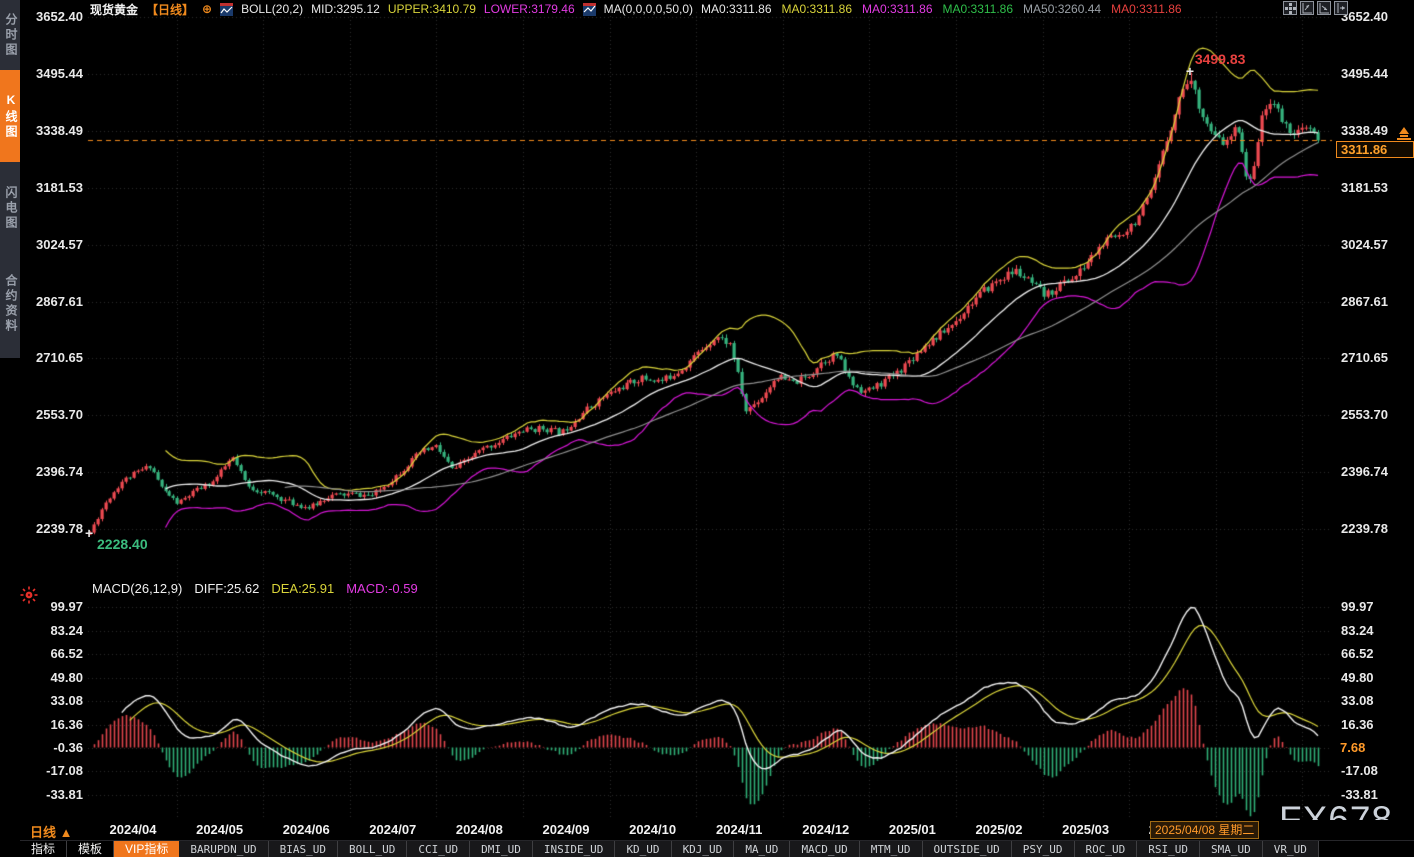 The height and width of the screenshot is (857, 1414). Describe the element at coordinates (306, 829) in the screenshot. I see `date-label-2024/06: 2024/06` at that location.